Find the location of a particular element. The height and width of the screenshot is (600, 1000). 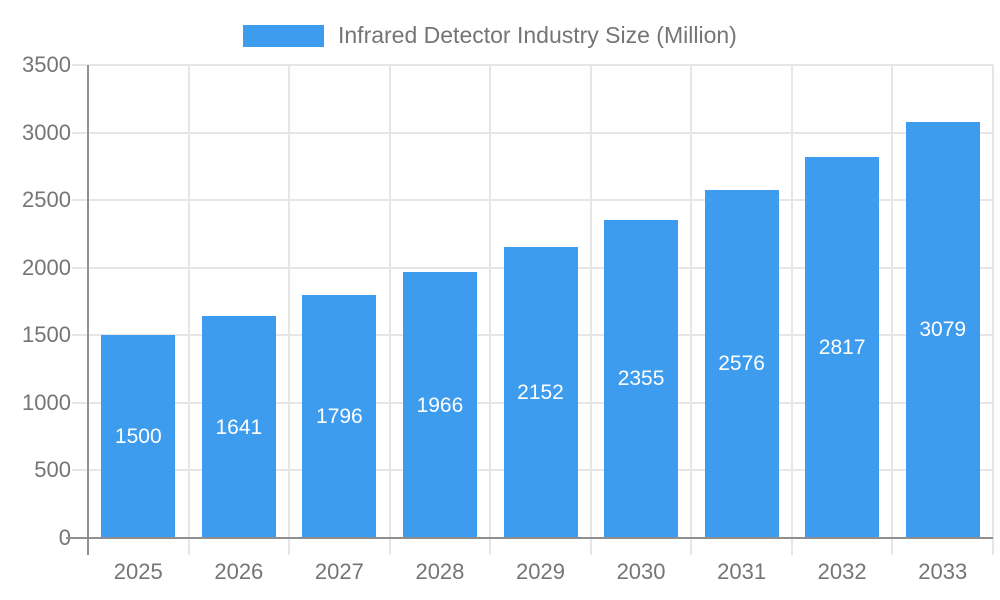

x-axis-tick-label: 2032 is located at coordinates (842, 571).